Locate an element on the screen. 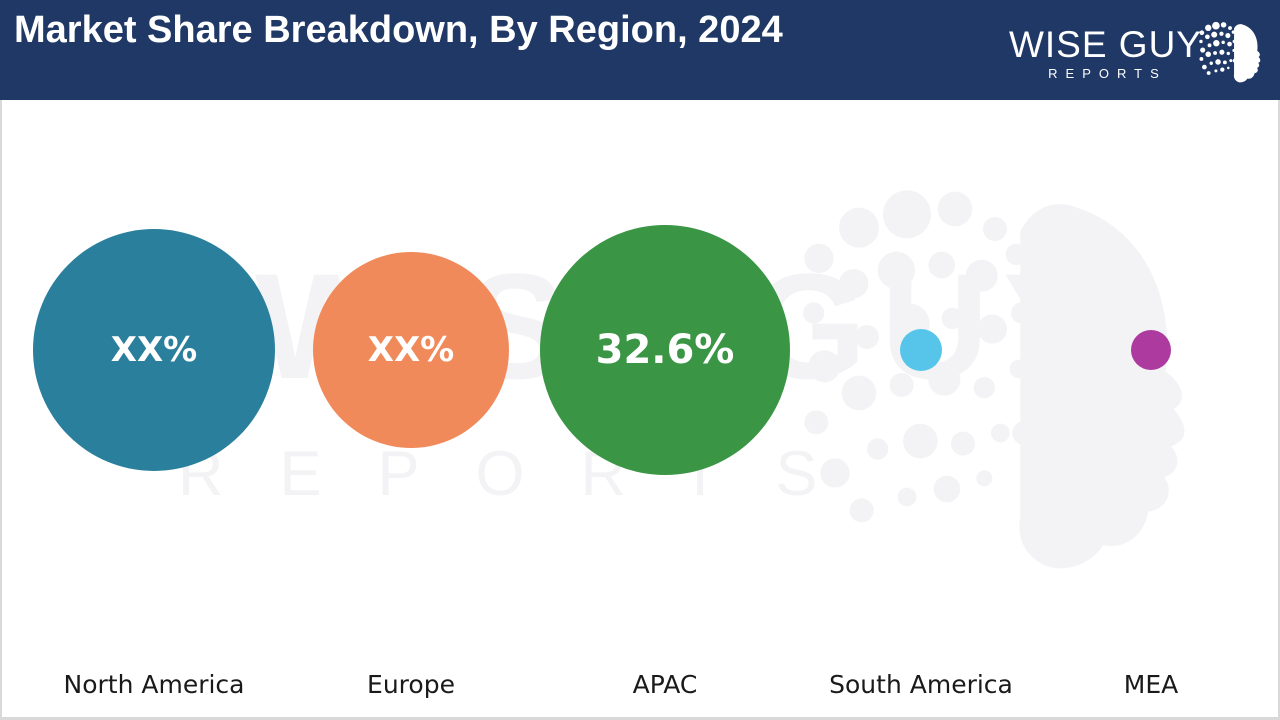 This screenshot has width=1280, height=720. bubble-europe: XX% is located at coordinates (411, 350).